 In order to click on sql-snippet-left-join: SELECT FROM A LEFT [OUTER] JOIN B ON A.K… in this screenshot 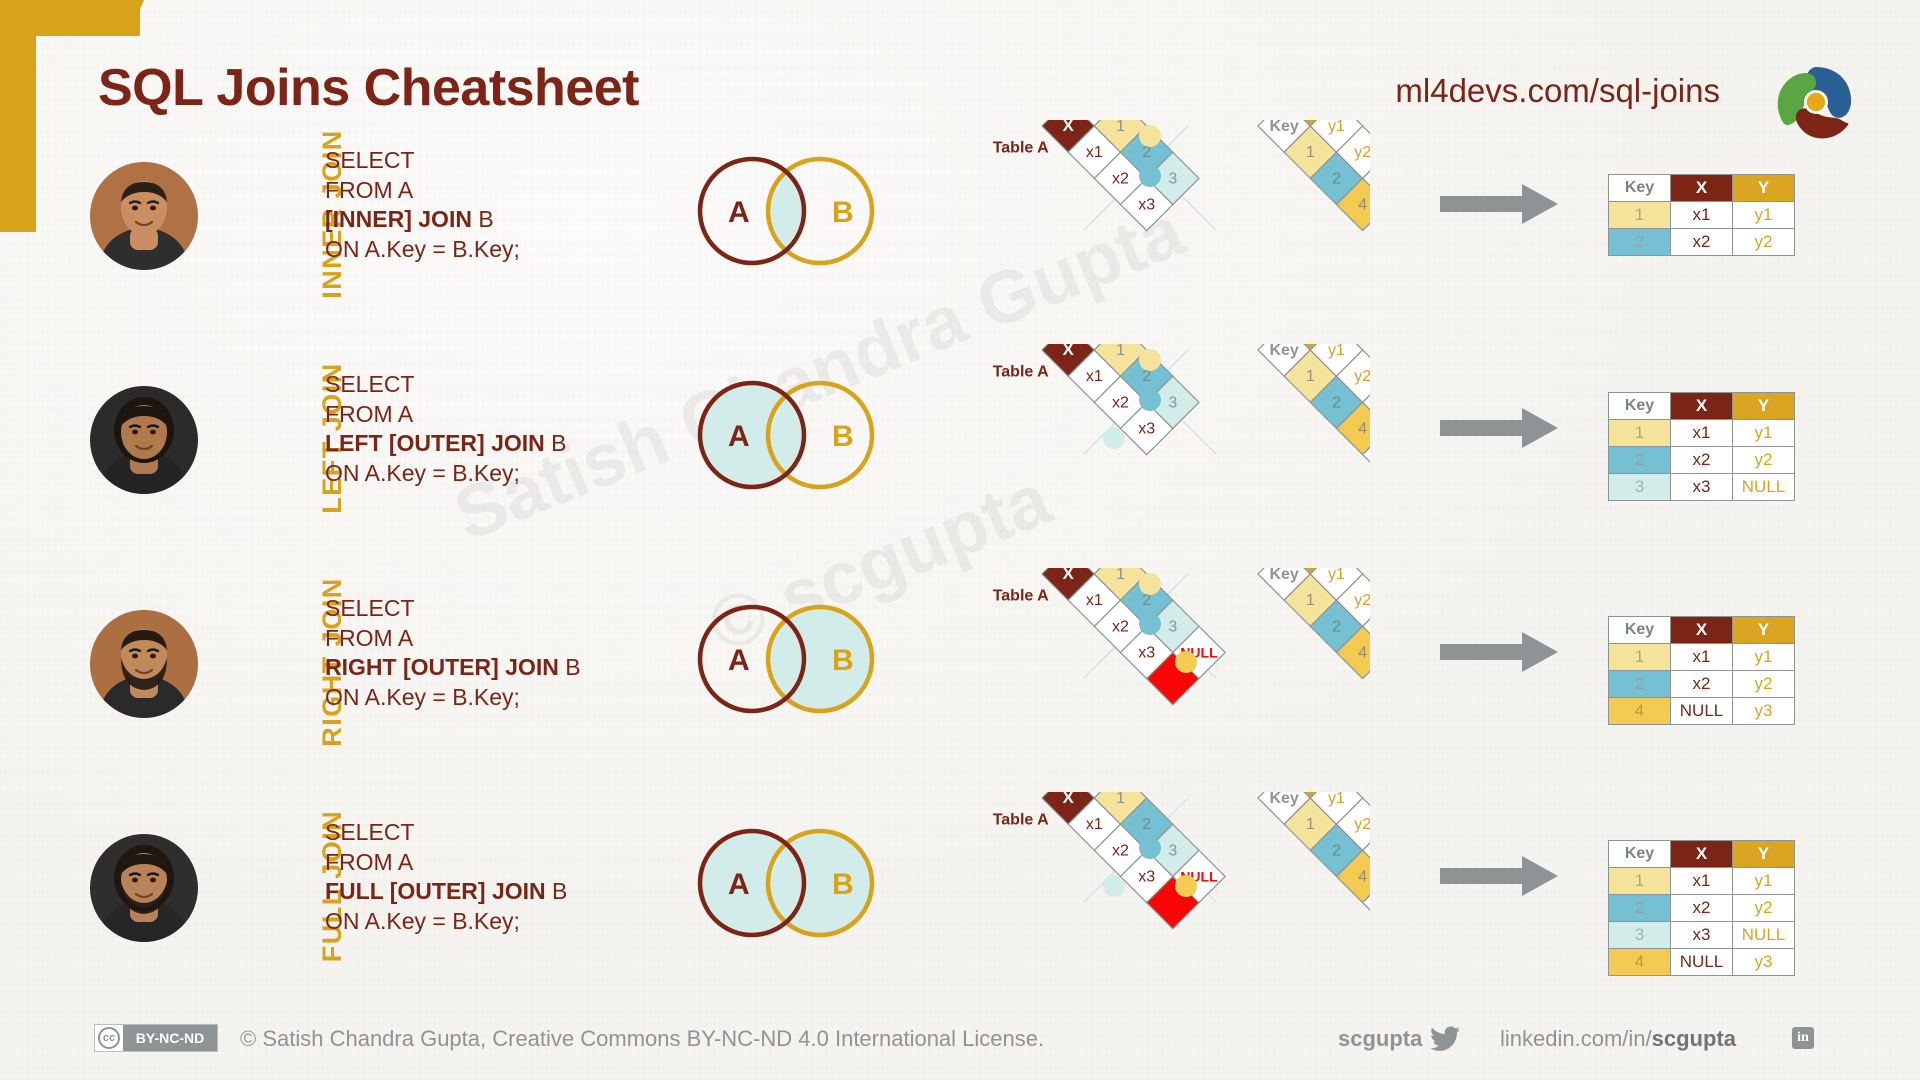, I will do `click(446, 429)`.